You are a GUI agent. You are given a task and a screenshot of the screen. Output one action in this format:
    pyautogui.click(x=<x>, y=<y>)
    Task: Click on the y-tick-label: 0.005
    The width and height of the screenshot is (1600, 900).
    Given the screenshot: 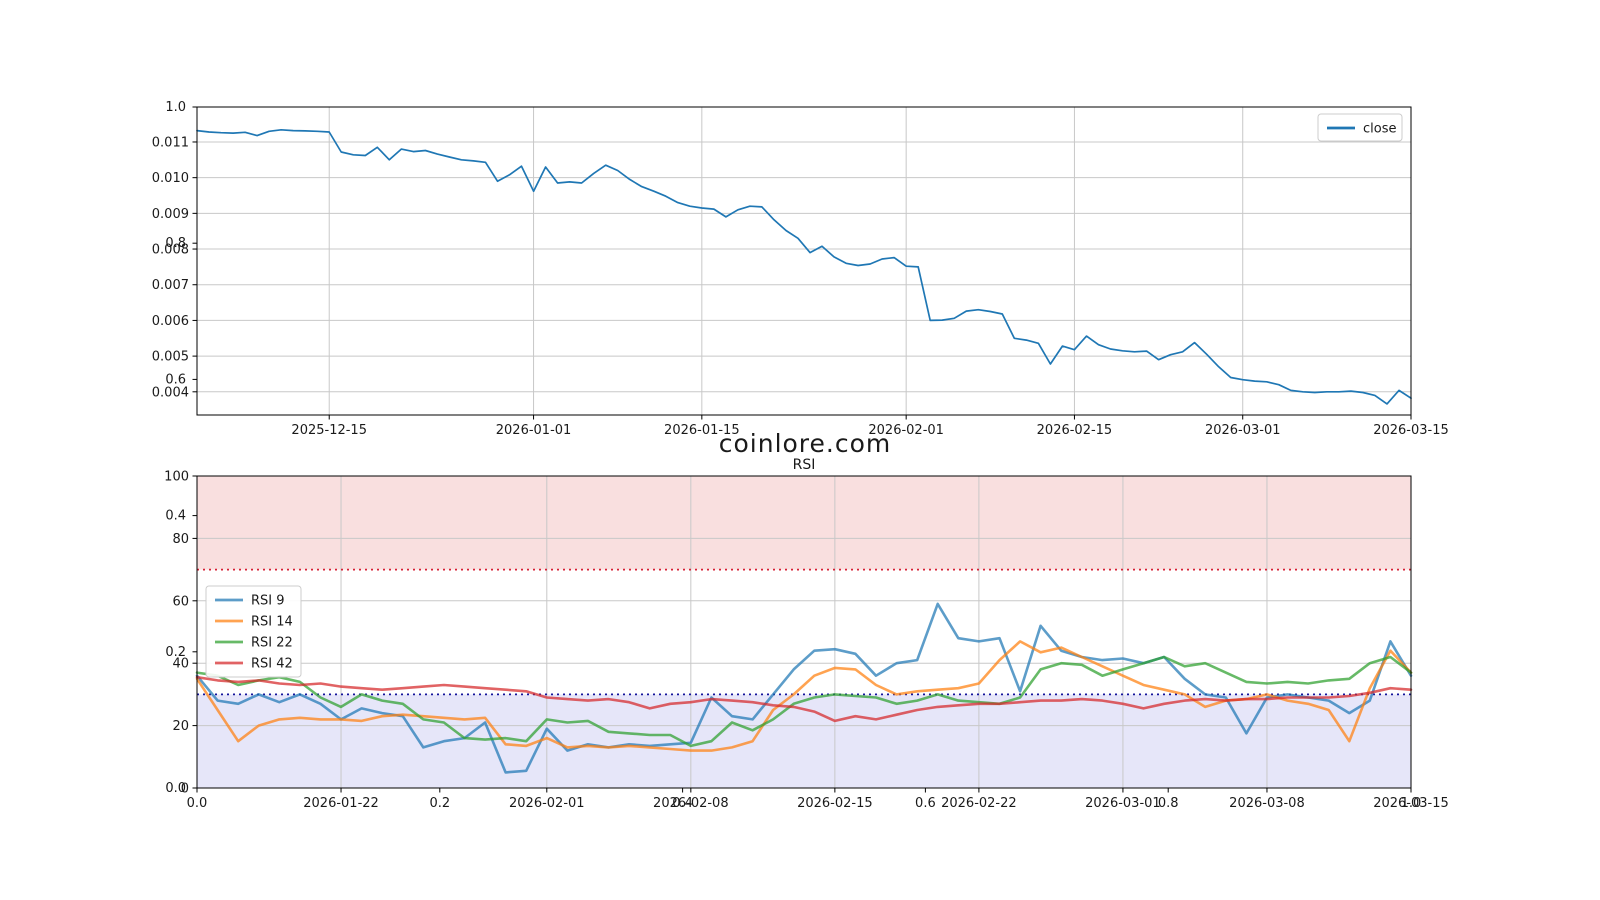 What is the action you would take?
    pyautogui.click(x=170, y=357)
    